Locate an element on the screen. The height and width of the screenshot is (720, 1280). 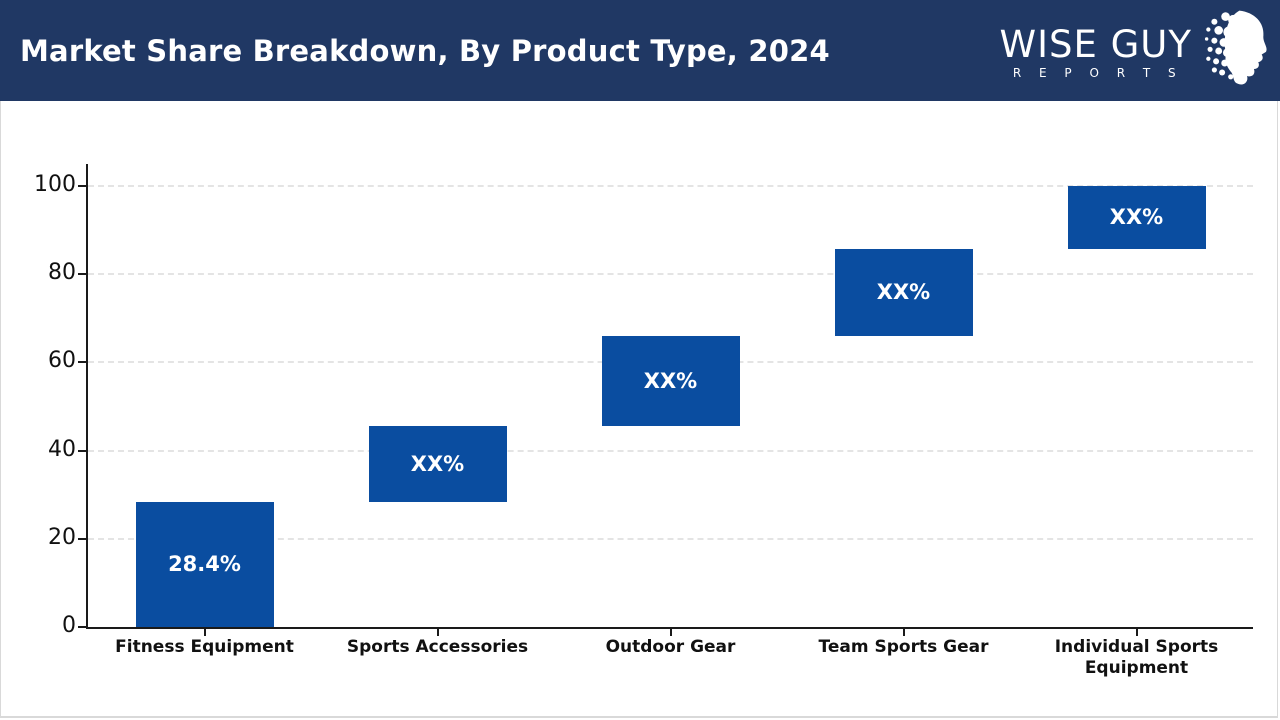
y-axis-line is located at coordinates (87, 396).